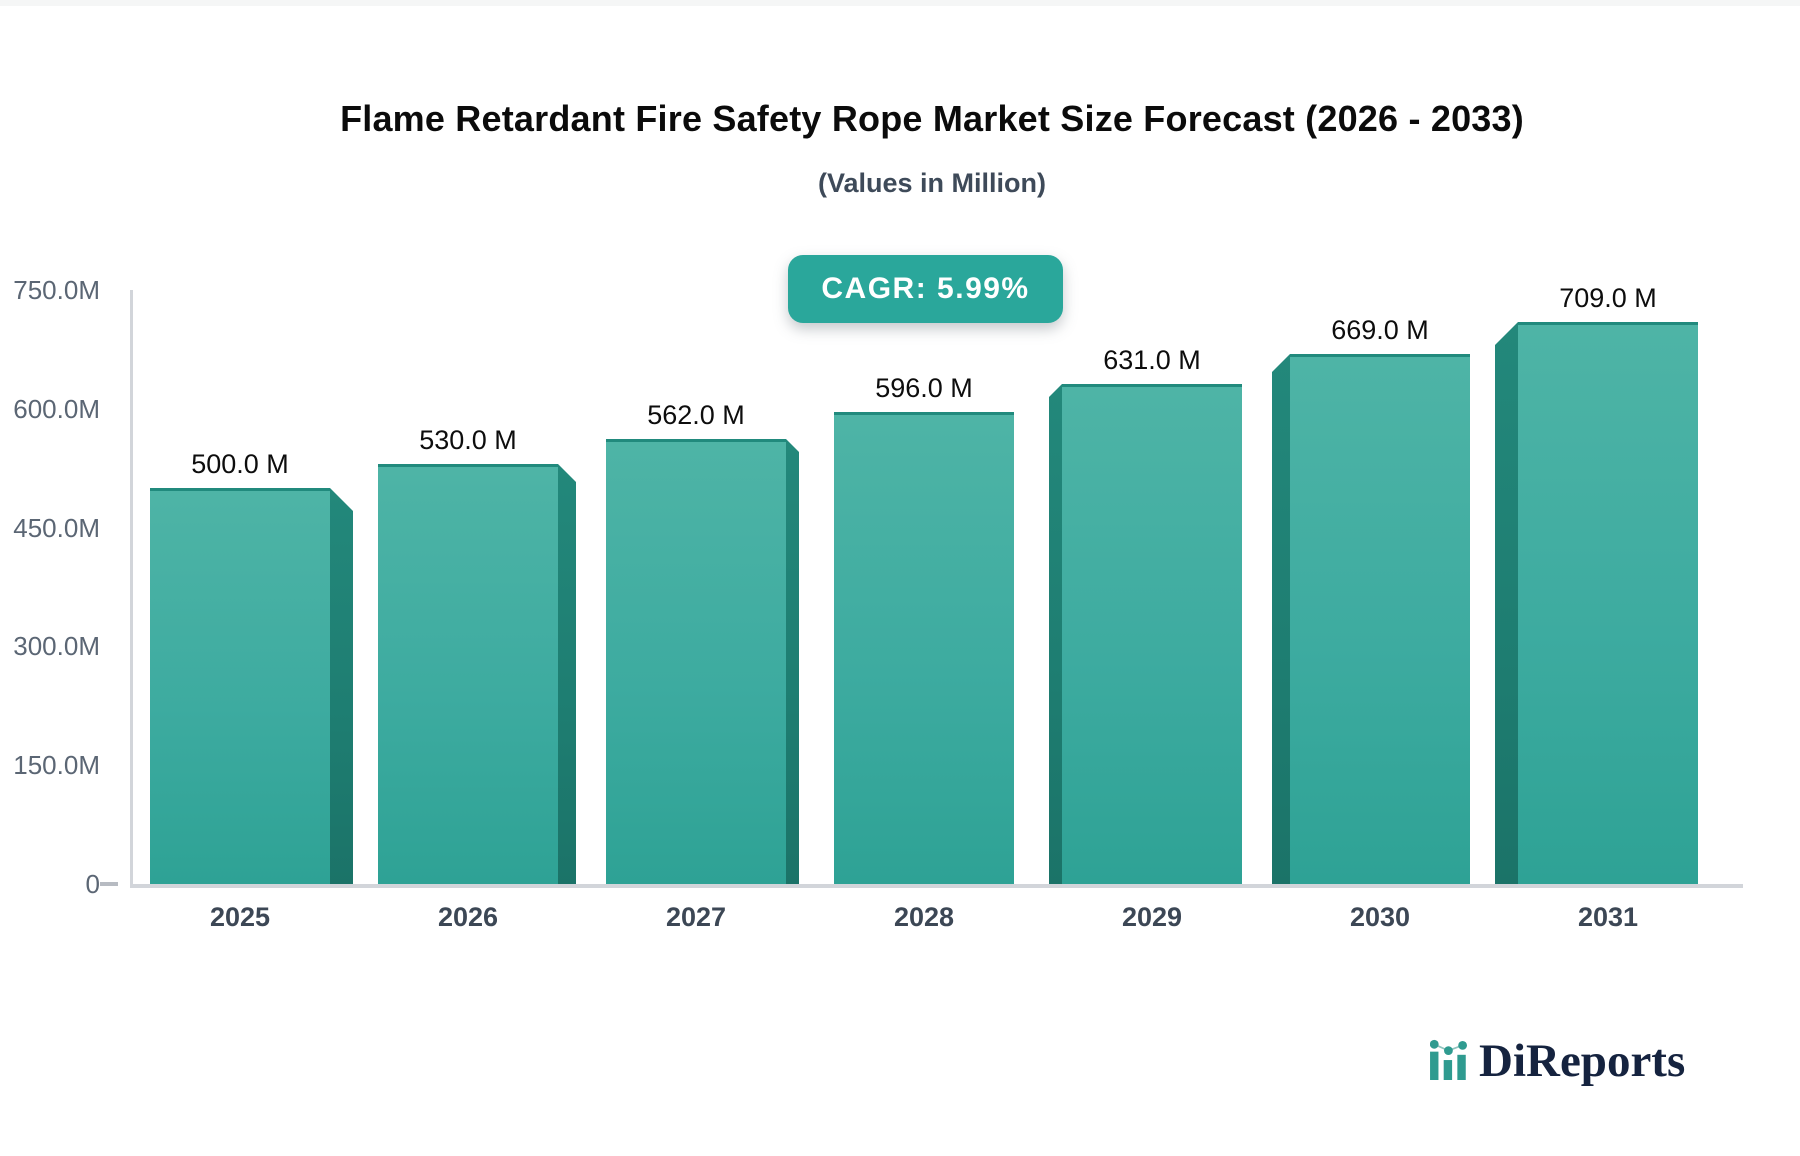 This screenshot has width=1800, height=1156. What do you see at coordinates (1608, 298) in the screenshot?
I see `bar-value-label: 709.0 M` at bounding box center [1608, 298].